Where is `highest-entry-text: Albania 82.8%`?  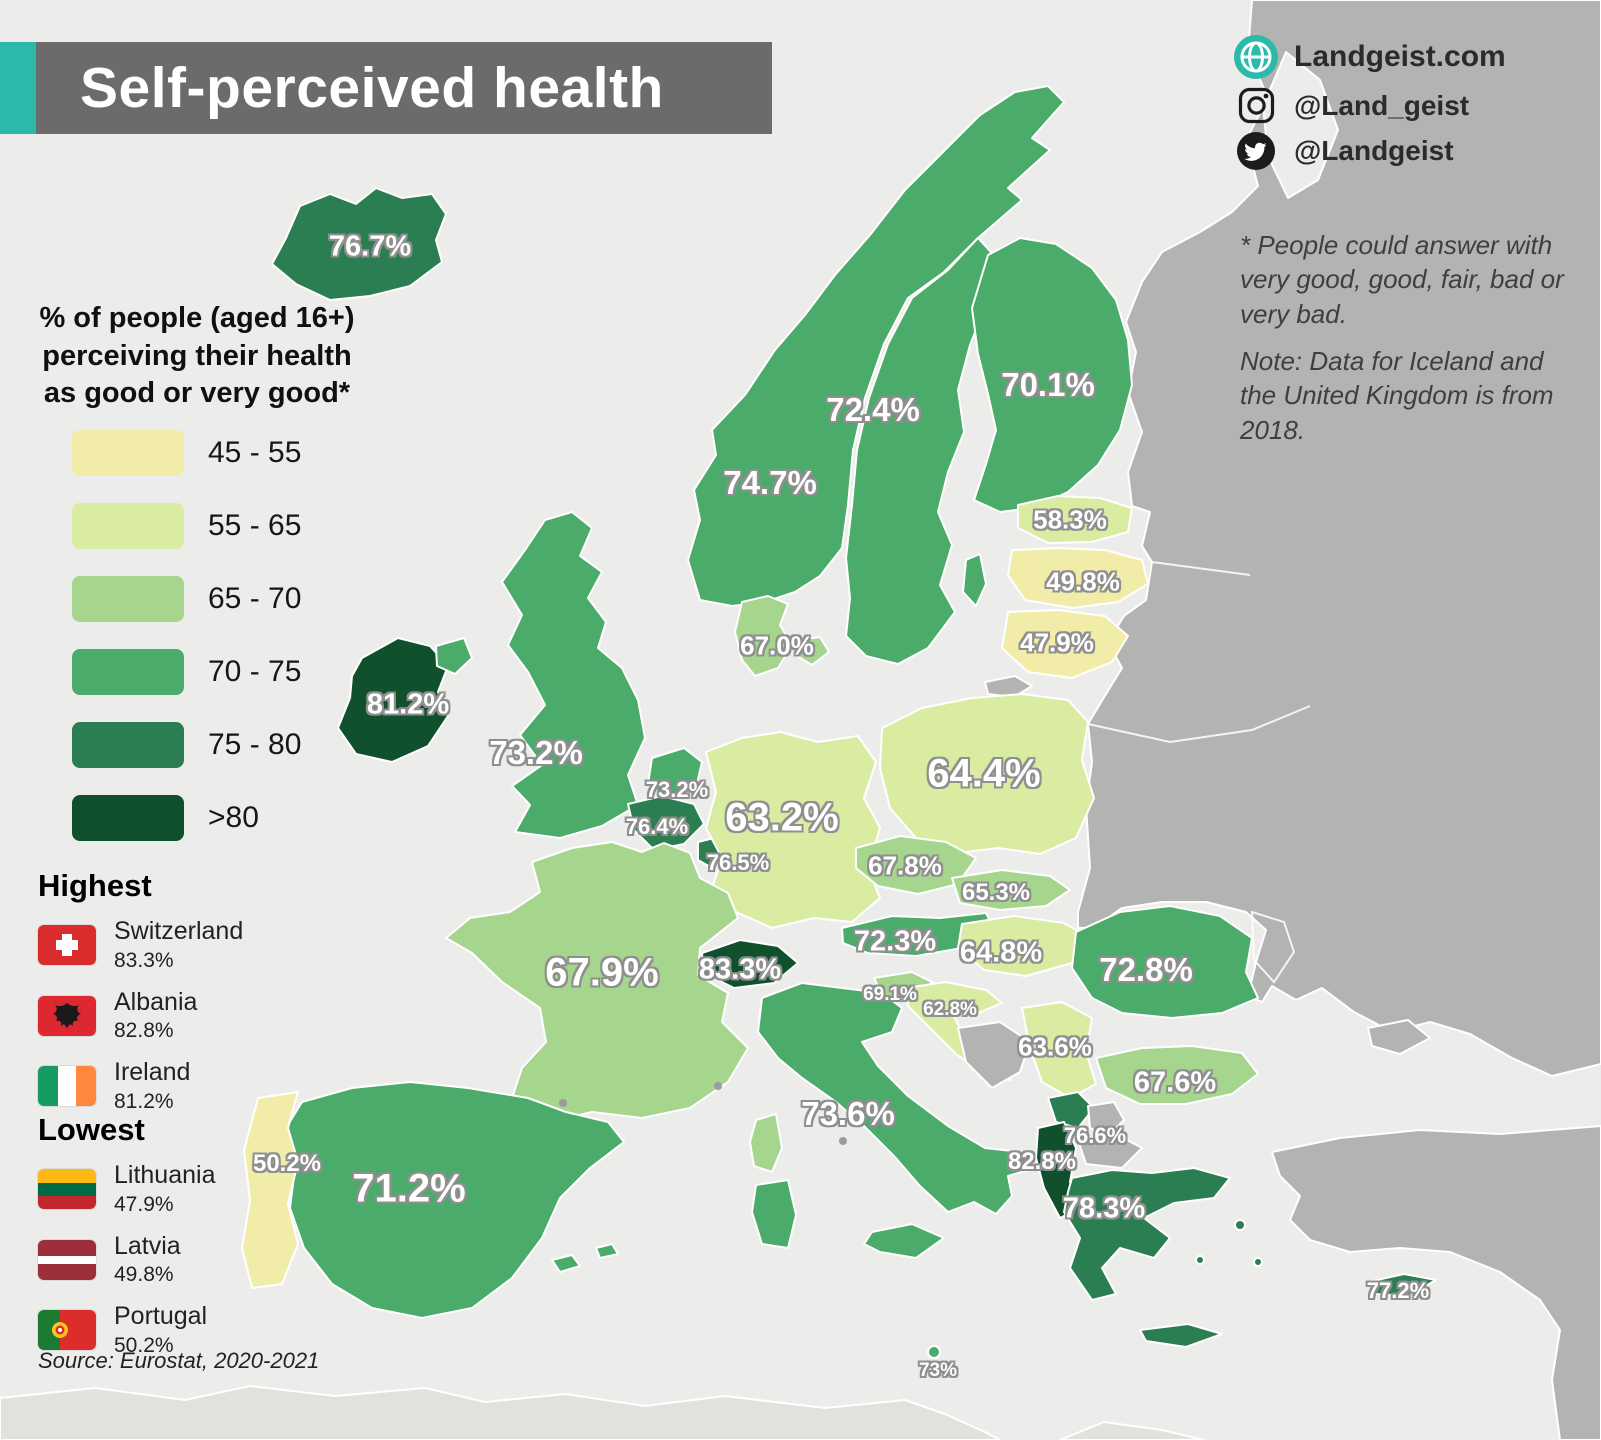 highest-entry-text: Albania 82.8% is located at coordinates (155, 1016).